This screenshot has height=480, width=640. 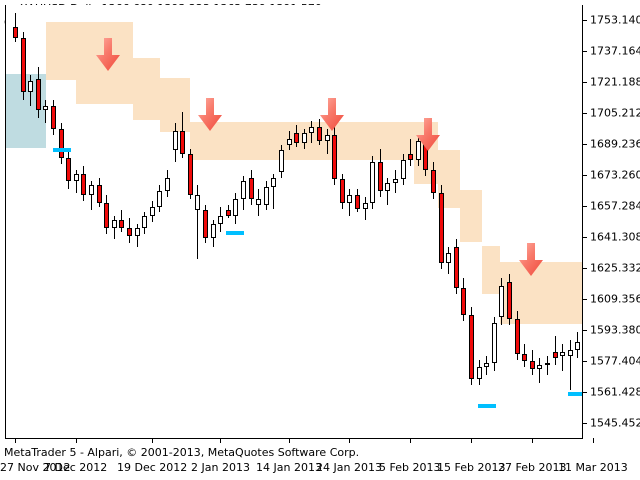 I want to click on price-tick-label: 1641.308, so click(x=615, y=237).